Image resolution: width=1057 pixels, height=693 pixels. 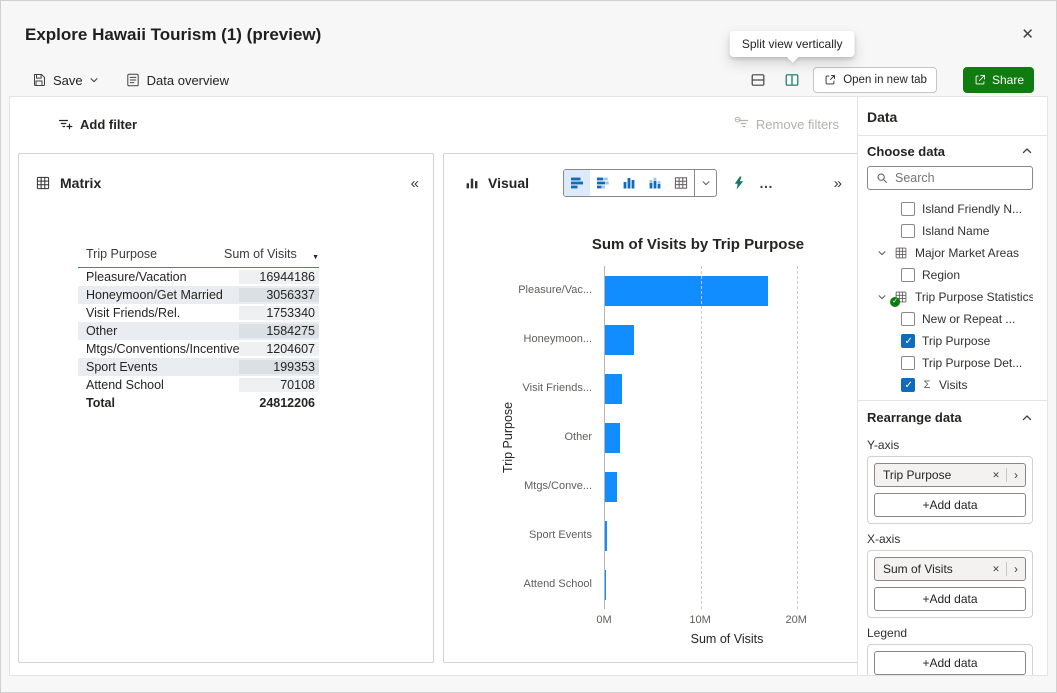 I want to click on rearrange-data-header: Rearrange data, so click(x=952, y=416).